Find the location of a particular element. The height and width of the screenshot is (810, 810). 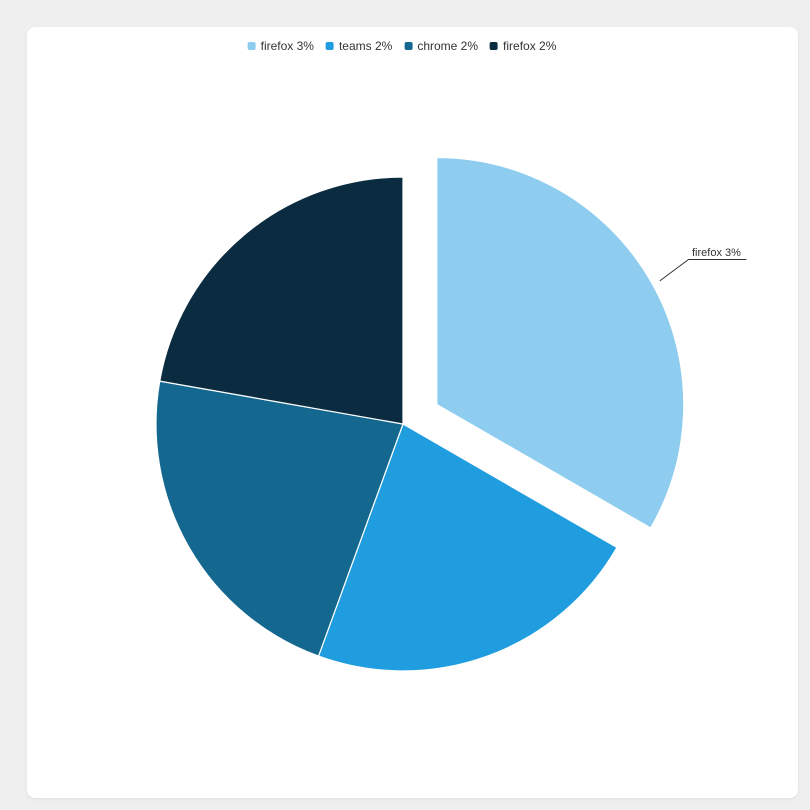

legend-label: firefox 3% is located at coordinates (287, 46).